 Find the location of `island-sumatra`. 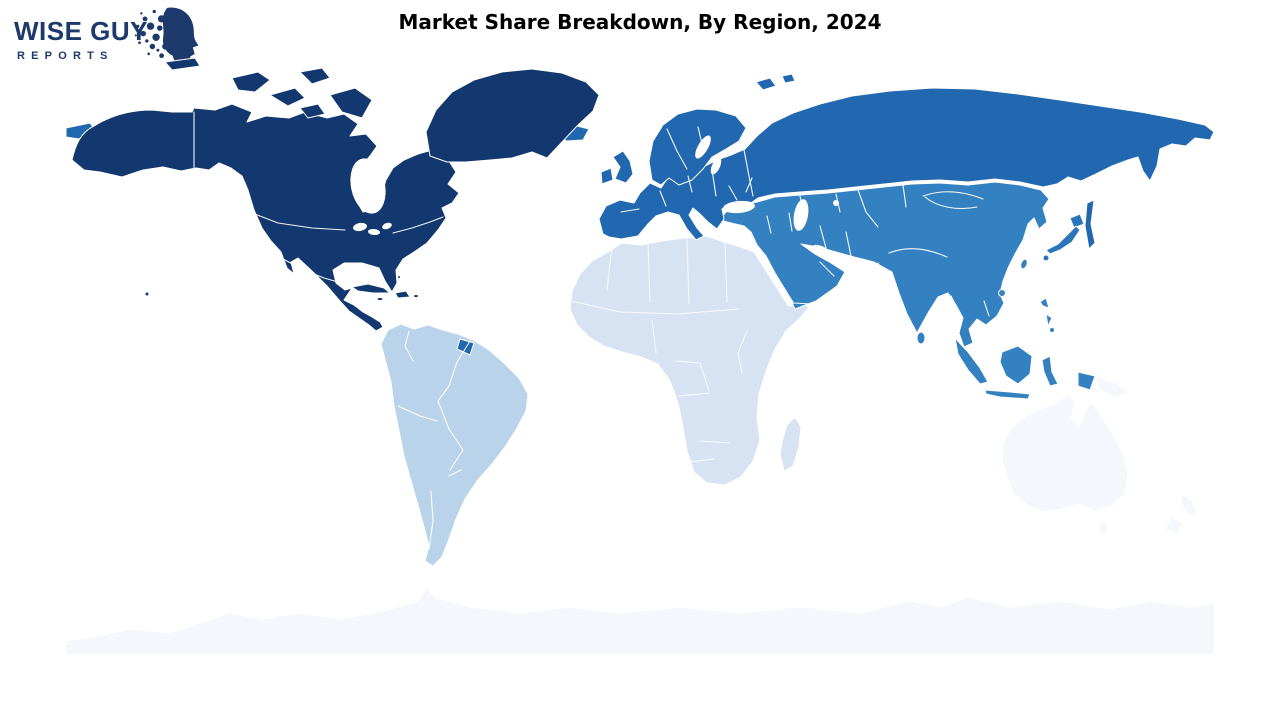

island-sumatra is located at coordinates (971, 361).